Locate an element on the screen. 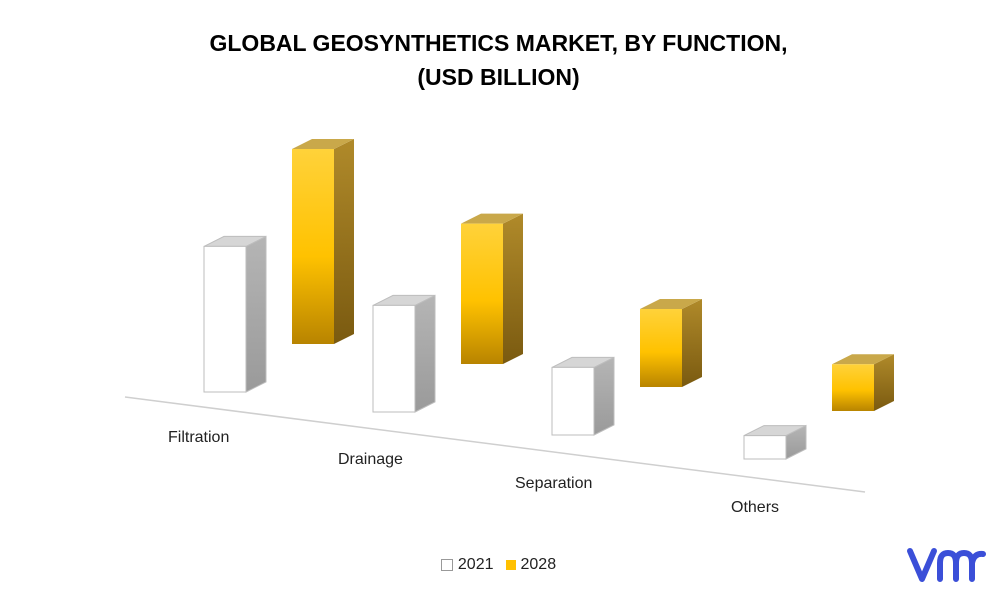 This screenshot has height=595, width=997. bar-2028-drainage is located at coordinates (492, 288).